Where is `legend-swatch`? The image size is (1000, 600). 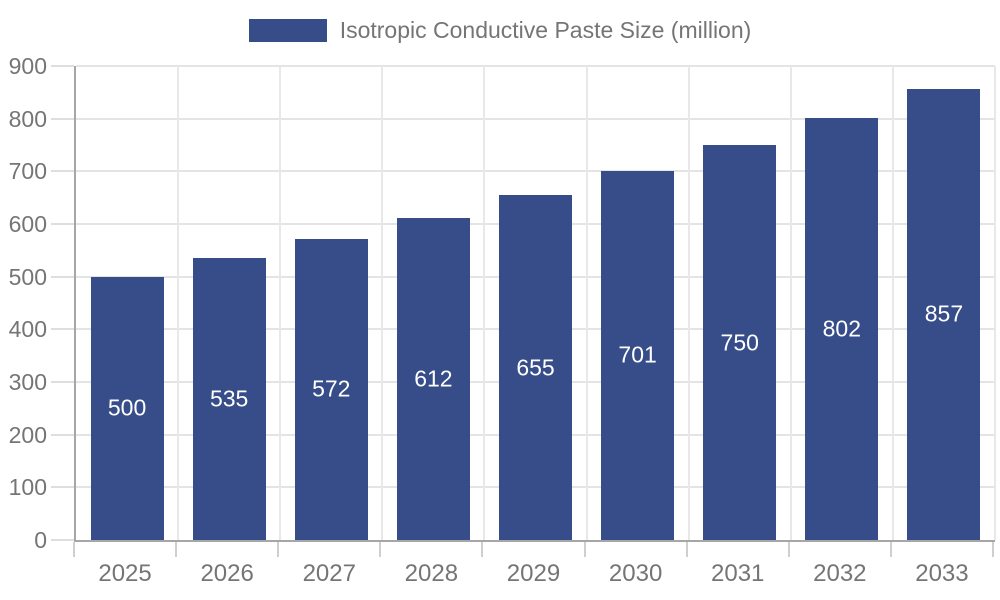 legend-swatch is located at coordinates (287, 30).